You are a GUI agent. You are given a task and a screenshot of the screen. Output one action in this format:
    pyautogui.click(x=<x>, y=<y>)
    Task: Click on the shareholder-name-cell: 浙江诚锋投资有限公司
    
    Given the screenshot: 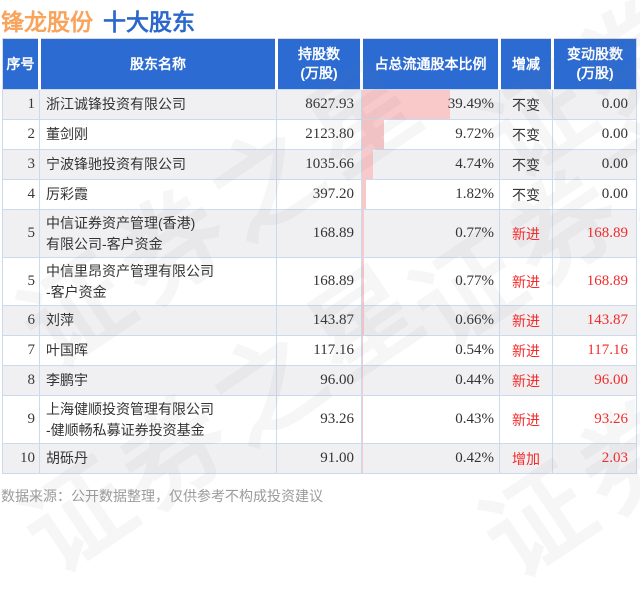 What is the action you would take?
    pyautogui.click(x=158, y=104)
    